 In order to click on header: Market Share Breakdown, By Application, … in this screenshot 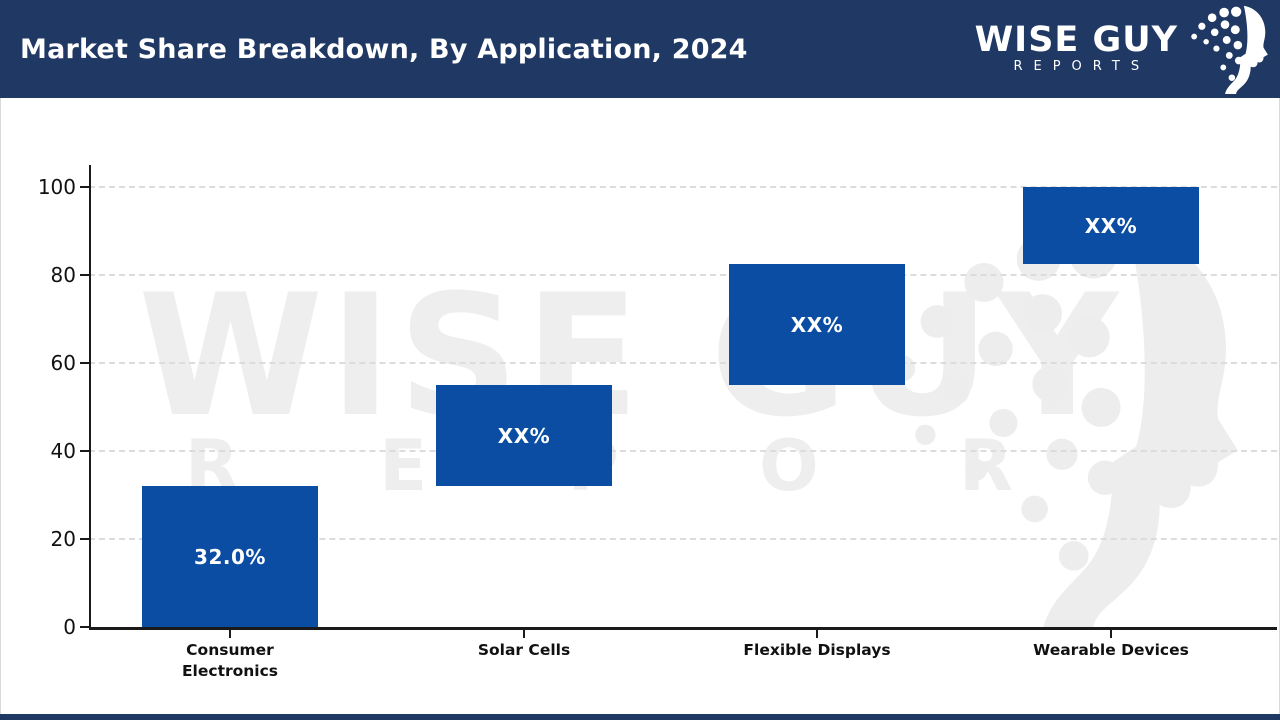, I will do `click(640, 49)`.